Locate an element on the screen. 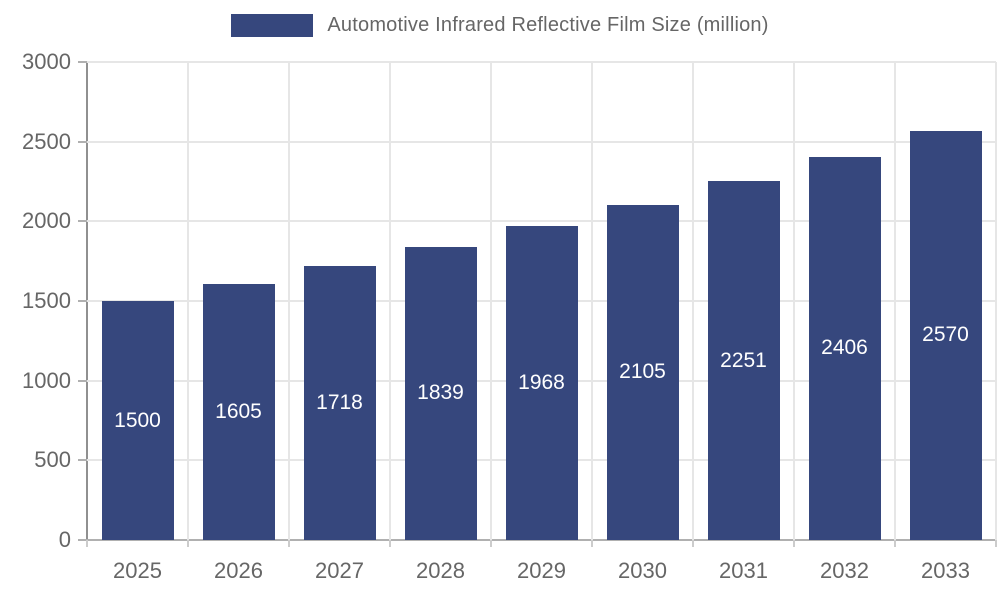 The image size is (1000, 600). x-axis-line is located at coordinates (541, 540).